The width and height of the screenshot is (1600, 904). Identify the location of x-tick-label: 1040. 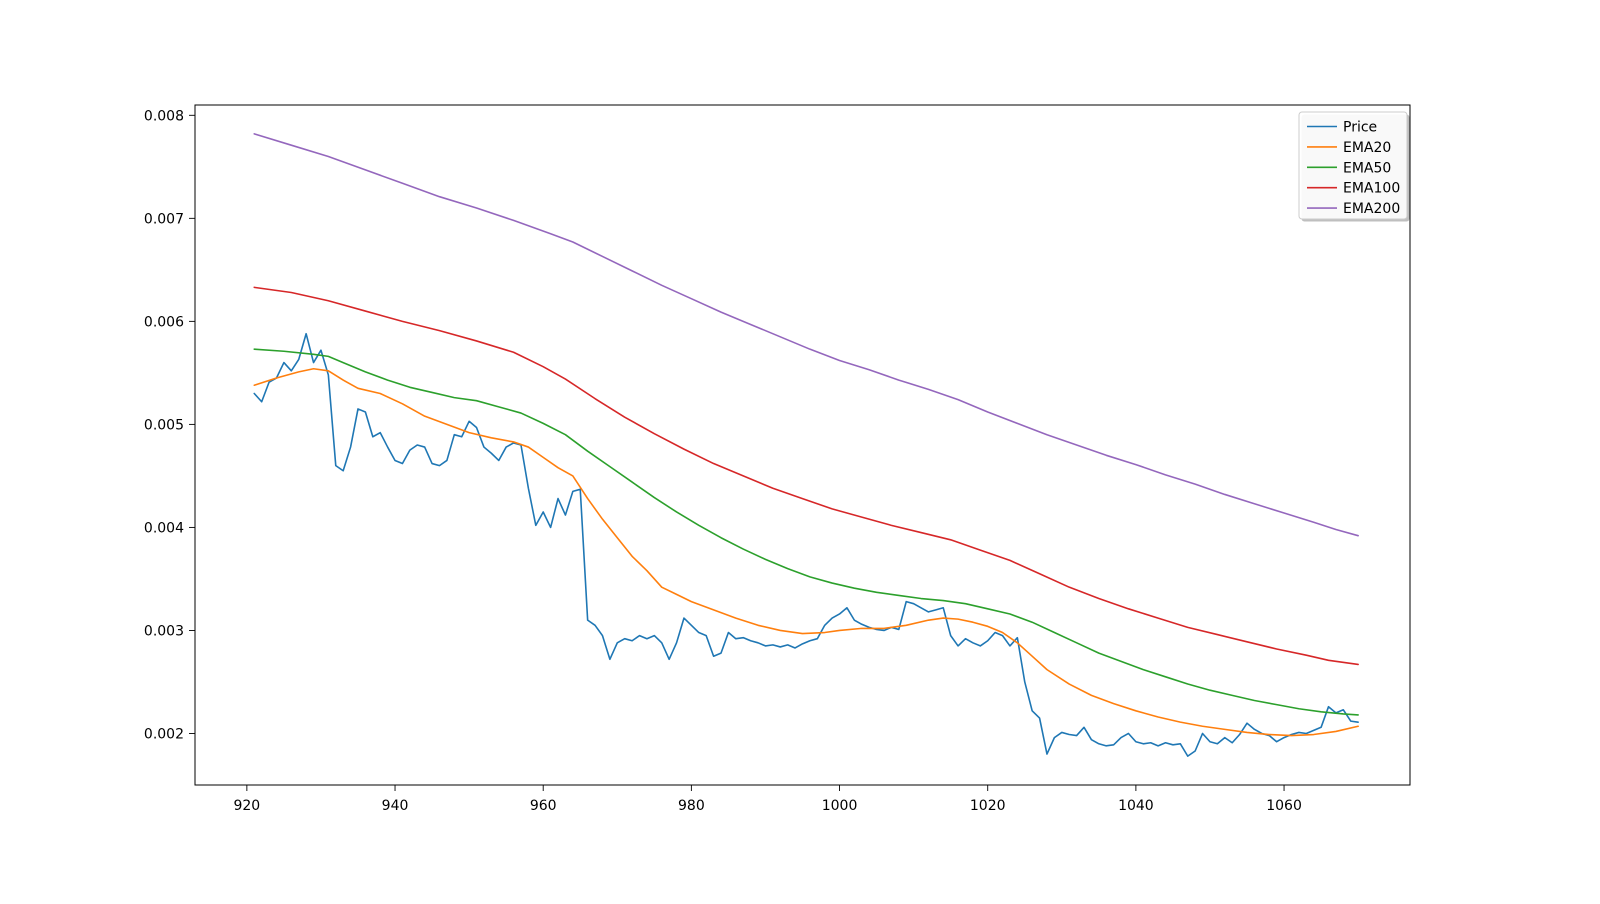
(1136, 806).